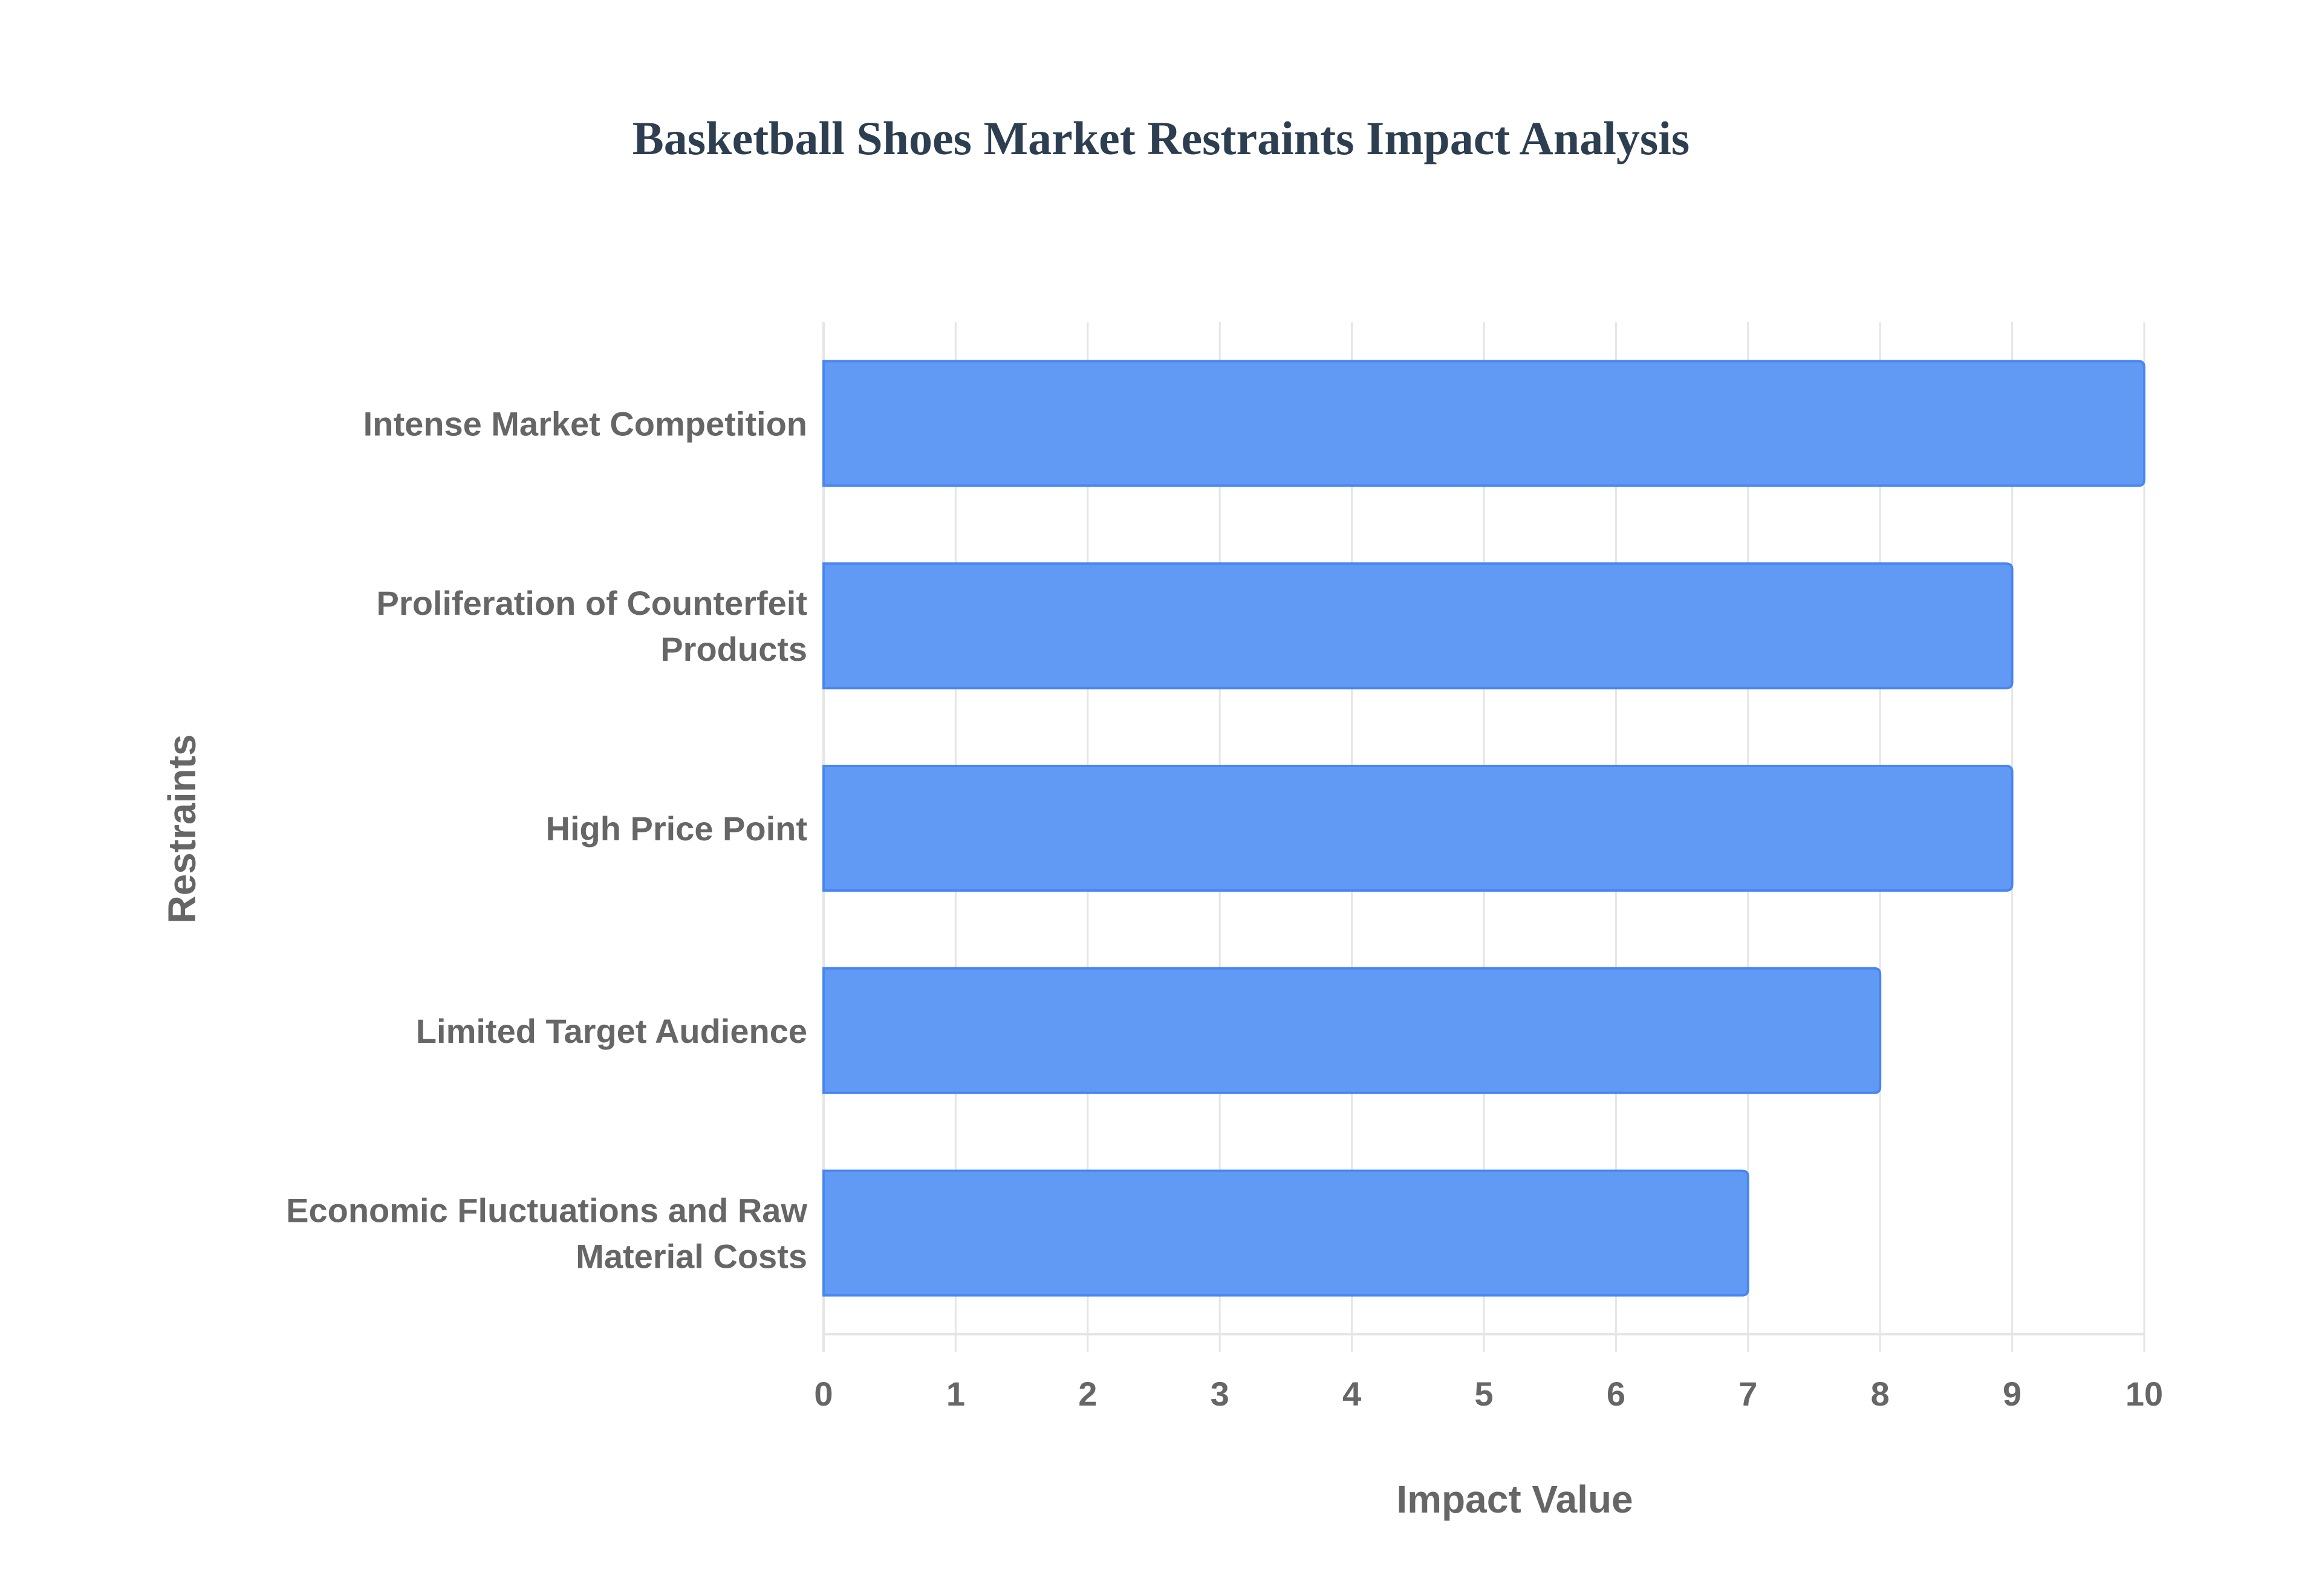 This screenshot has width=2322, height=1596. Describe the element at coordinates (1748, 1394) in the screenshot. I see `x-tick-label: 7` at that location.